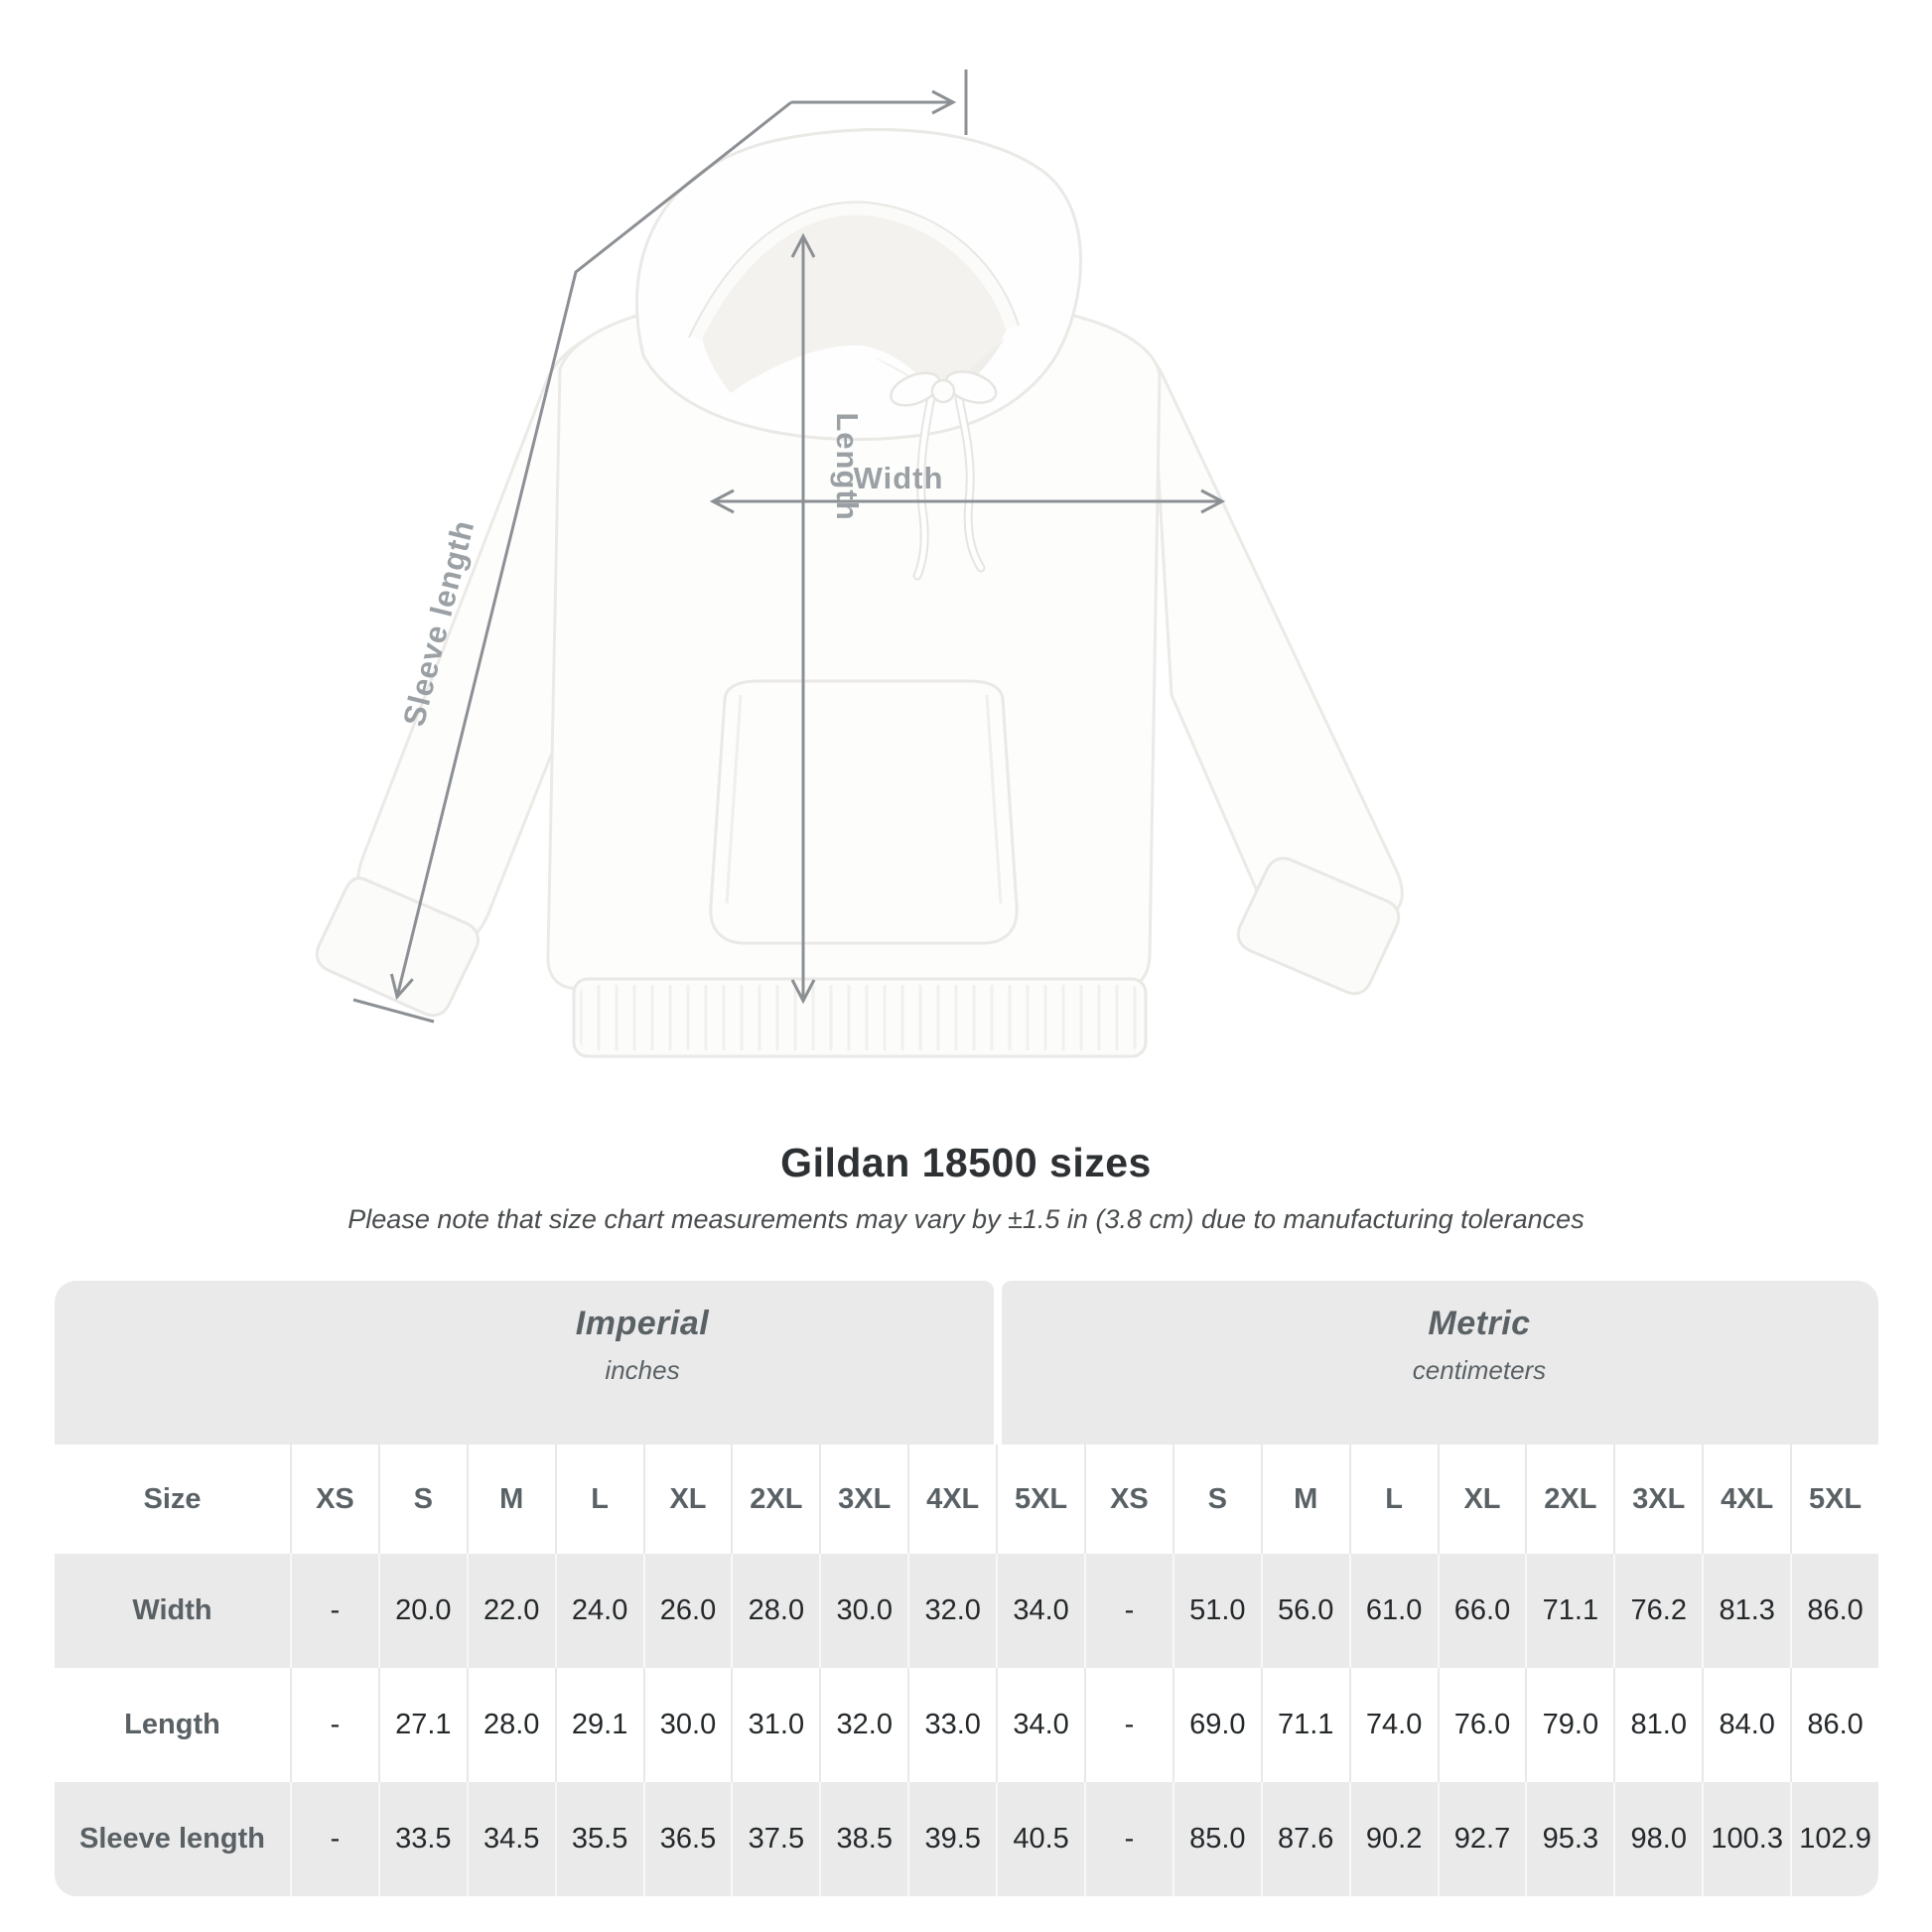 The width and height of the screenshot is (1932, 1932). What do you see at coordinates (687, 1499) in the screenshot?
I see `column-header-imperial-xl: XL` at bounding box center [687, 1499].